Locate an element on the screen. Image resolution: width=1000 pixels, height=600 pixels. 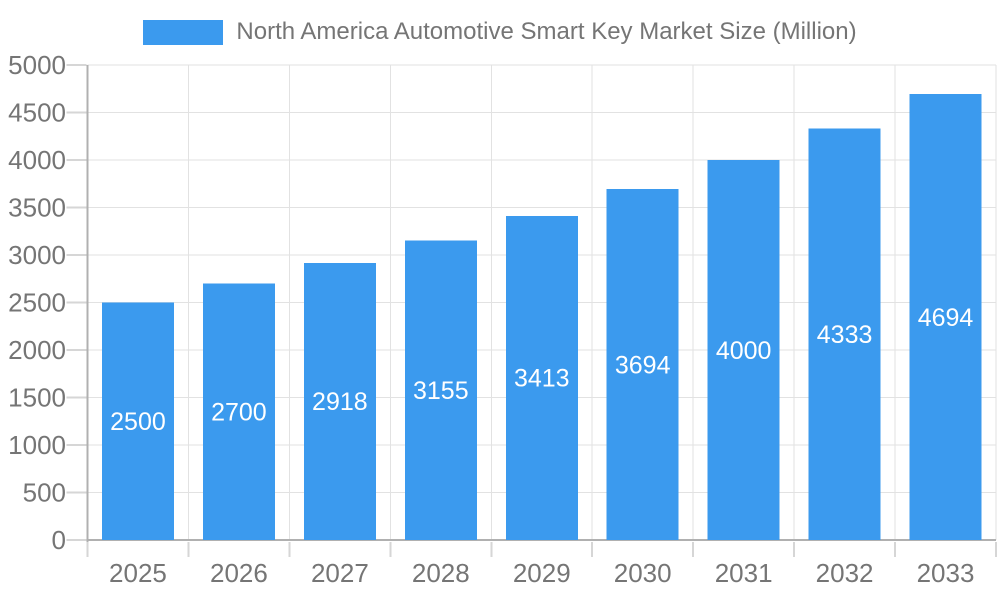
bar-value-label: 3694 is located at coordinates (643, 365).